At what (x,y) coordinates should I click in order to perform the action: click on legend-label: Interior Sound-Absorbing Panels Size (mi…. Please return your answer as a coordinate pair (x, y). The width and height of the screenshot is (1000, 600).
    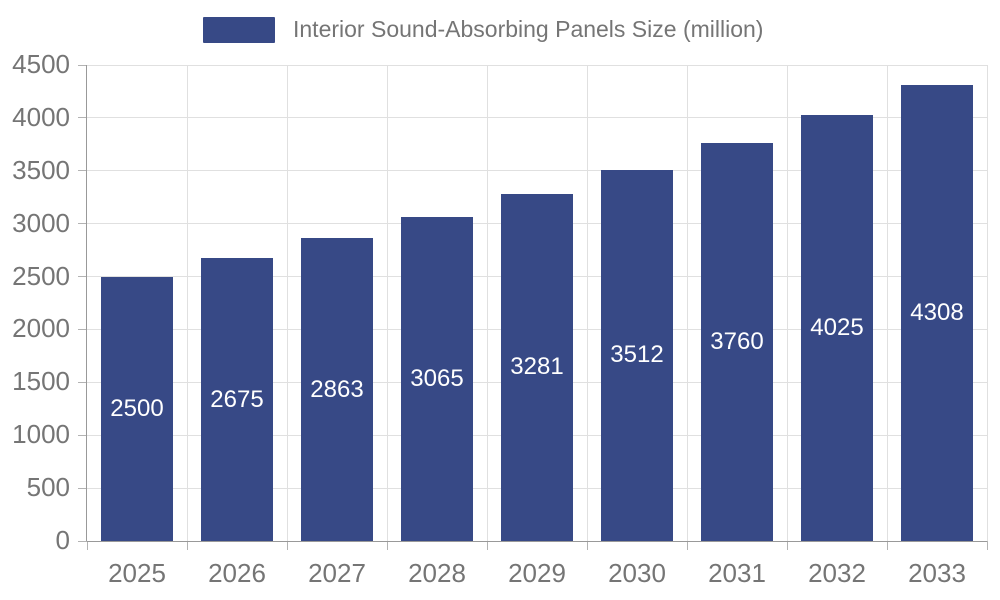
    Looking at the image, I should click on (528, 29).